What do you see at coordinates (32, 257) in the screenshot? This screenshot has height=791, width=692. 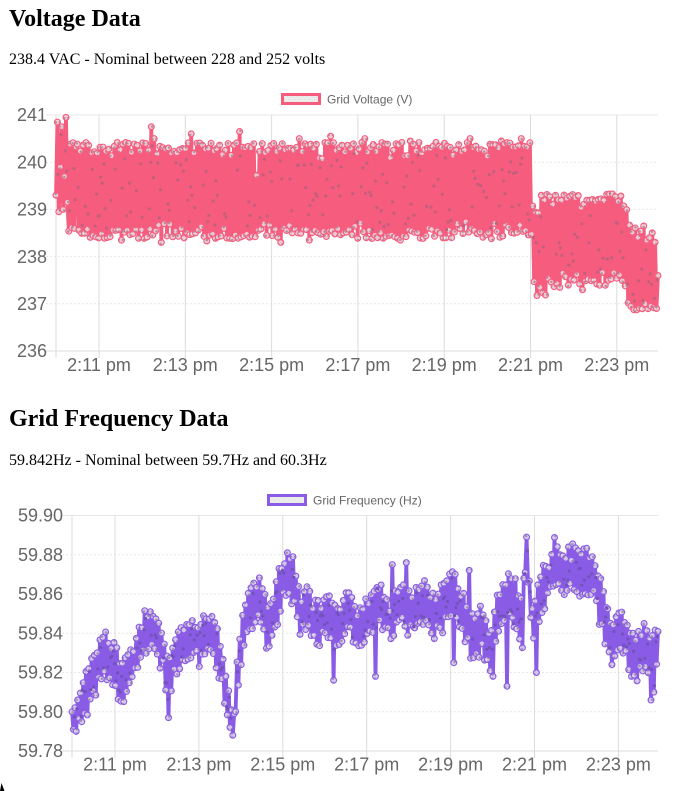 I see `svg-text: 238` at bounding box center [32, 257].